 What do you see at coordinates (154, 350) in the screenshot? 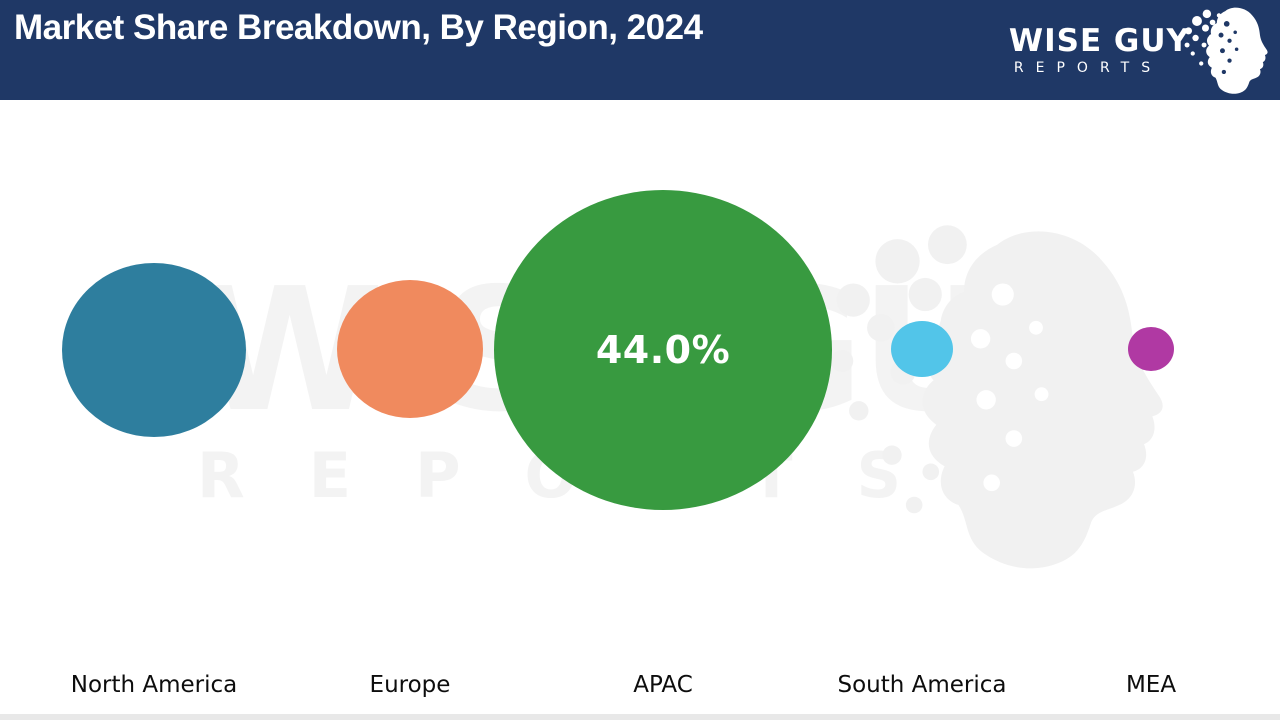
I see `bubble-north-america` at bounding box center [154, 350].